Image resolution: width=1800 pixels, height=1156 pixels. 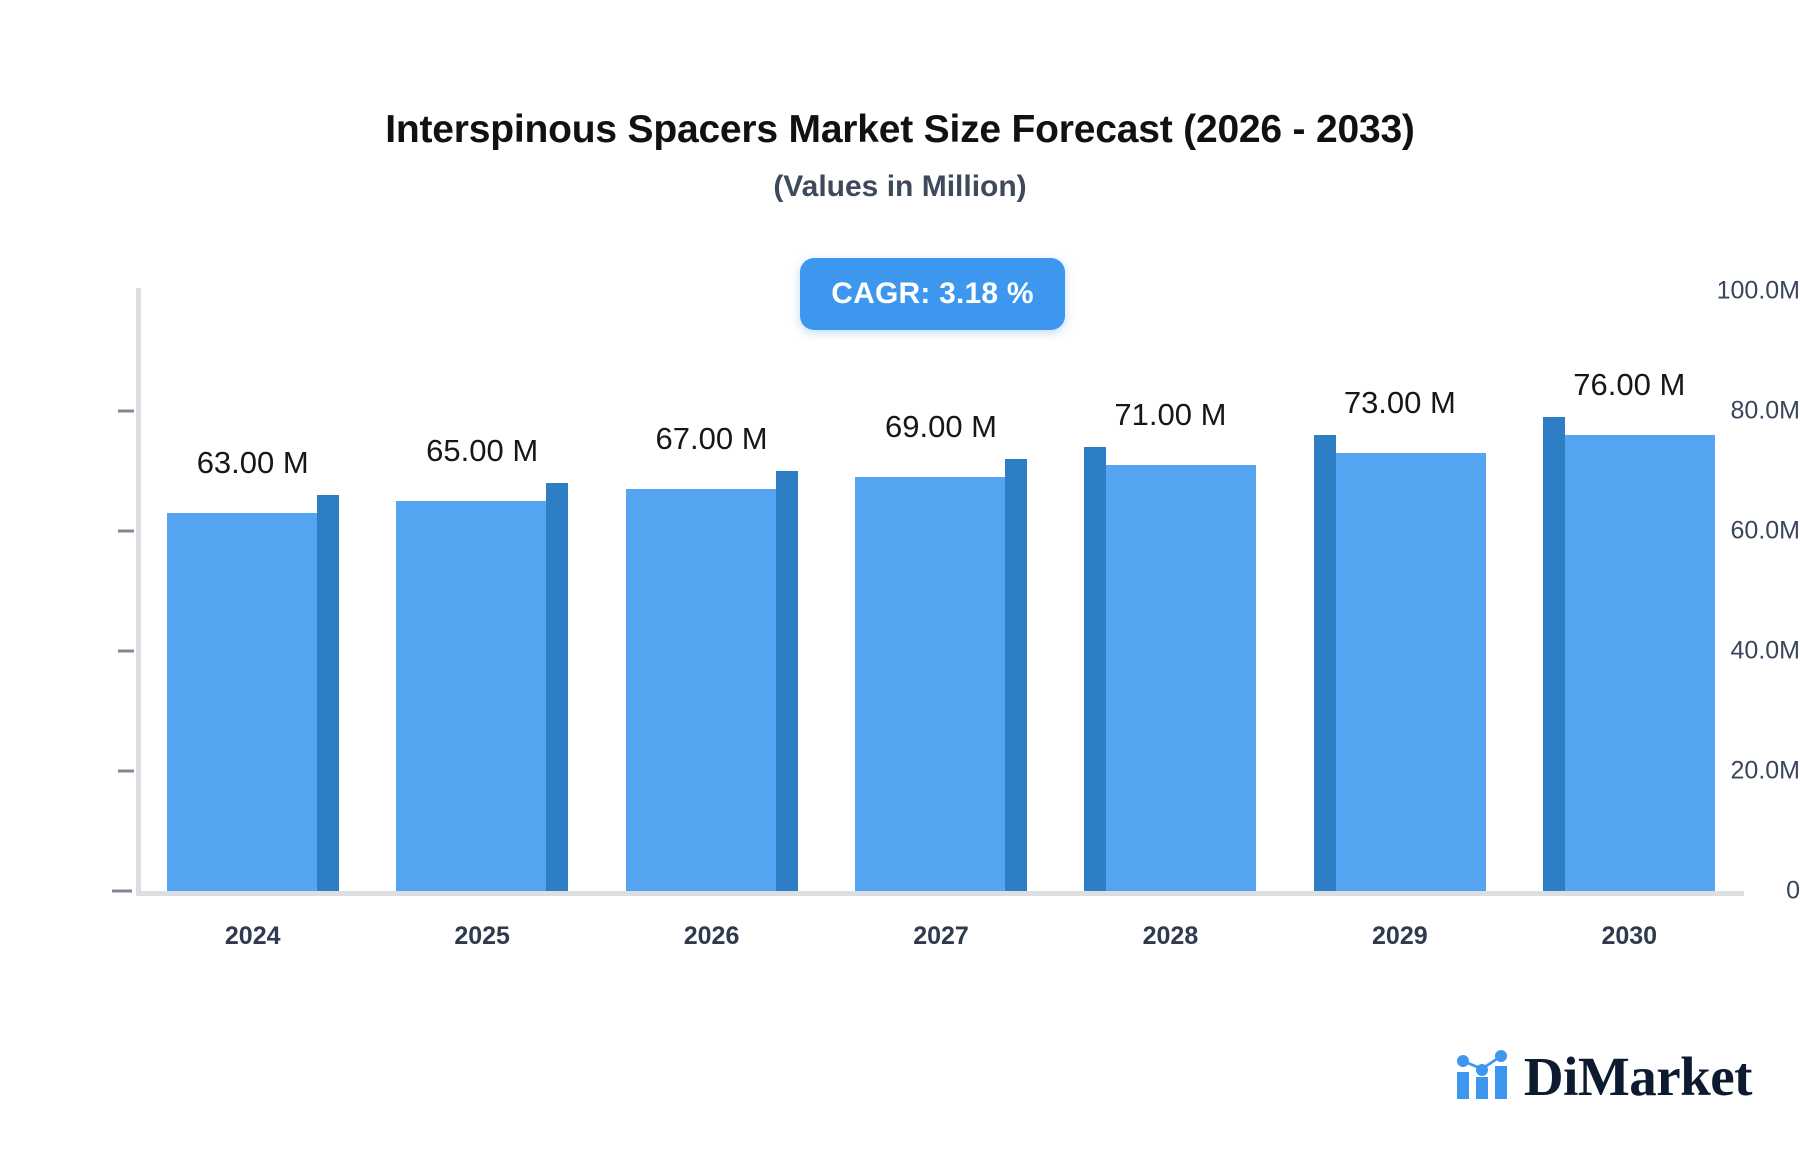 What do you see at coordinates (1170, 936) in the screenshot?
I see `x-axis-tick-label: 2028` at bounding box center [1170, 936].